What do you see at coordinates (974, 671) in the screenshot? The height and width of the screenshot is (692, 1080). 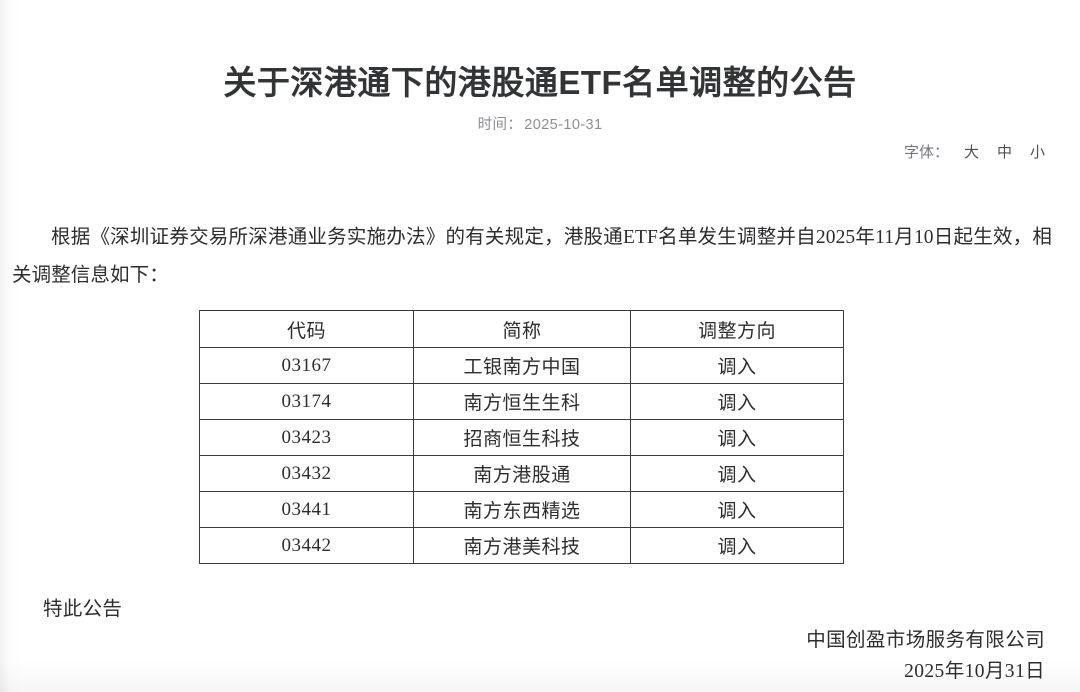 I see `signature-date: 2025年10月31日` at bounding box center [974, 671].